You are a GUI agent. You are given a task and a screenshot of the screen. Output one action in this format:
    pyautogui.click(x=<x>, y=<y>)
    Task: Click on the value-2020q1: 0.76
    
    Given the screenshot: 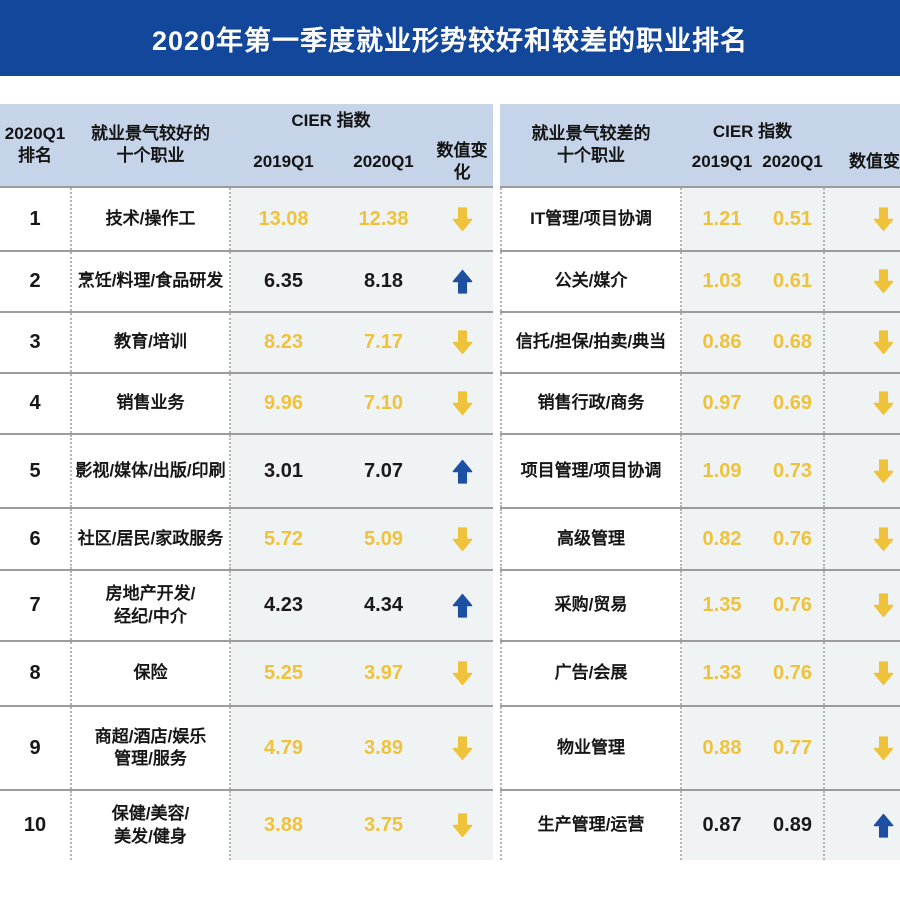 What is the action you would take?
    pyautogui.click(x=792, y=605)
    